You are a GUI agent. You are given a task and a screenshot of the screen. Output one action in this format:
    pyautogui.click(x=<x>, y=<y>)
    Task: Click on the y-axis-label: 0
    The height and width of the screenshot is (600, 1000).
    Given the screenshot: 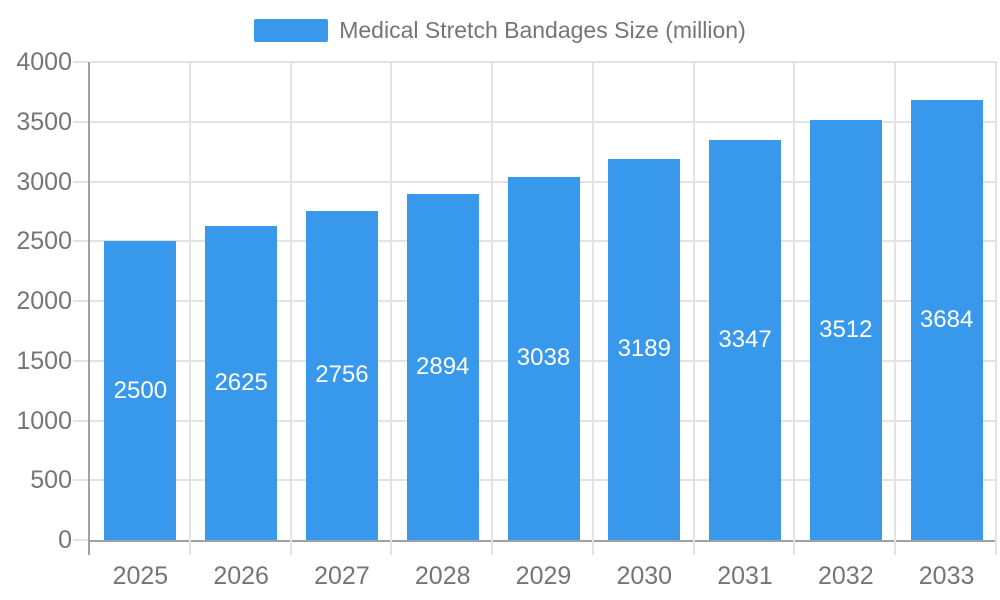 What is the action you would take?
    pyautogui.click(x=65, y=540)
    